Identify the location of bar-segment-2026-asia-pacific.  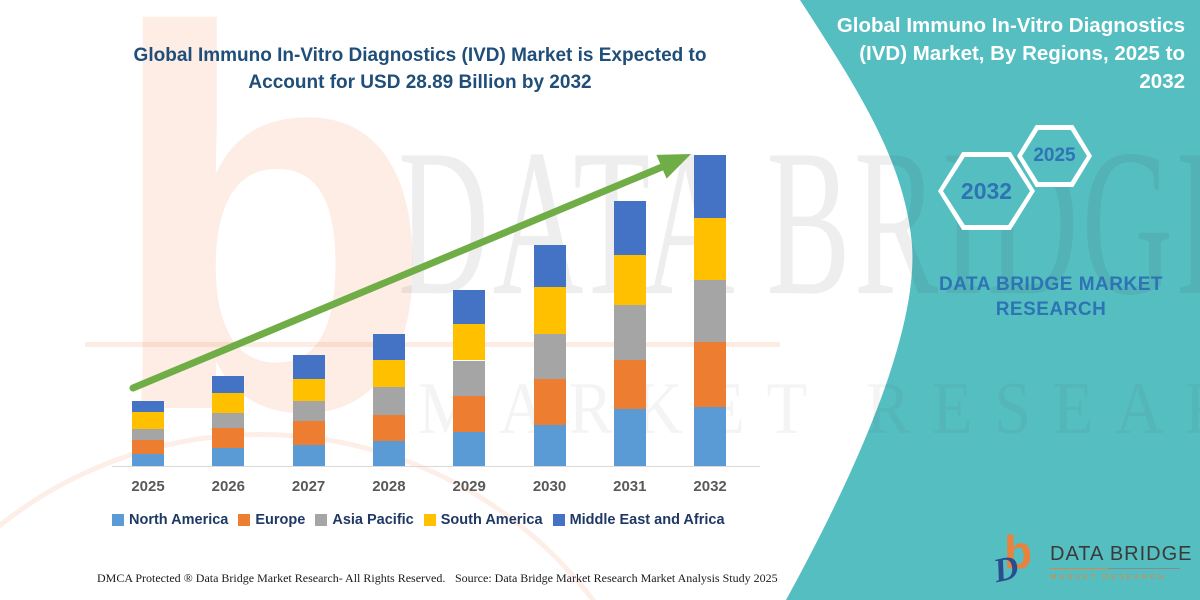
(228, 421).